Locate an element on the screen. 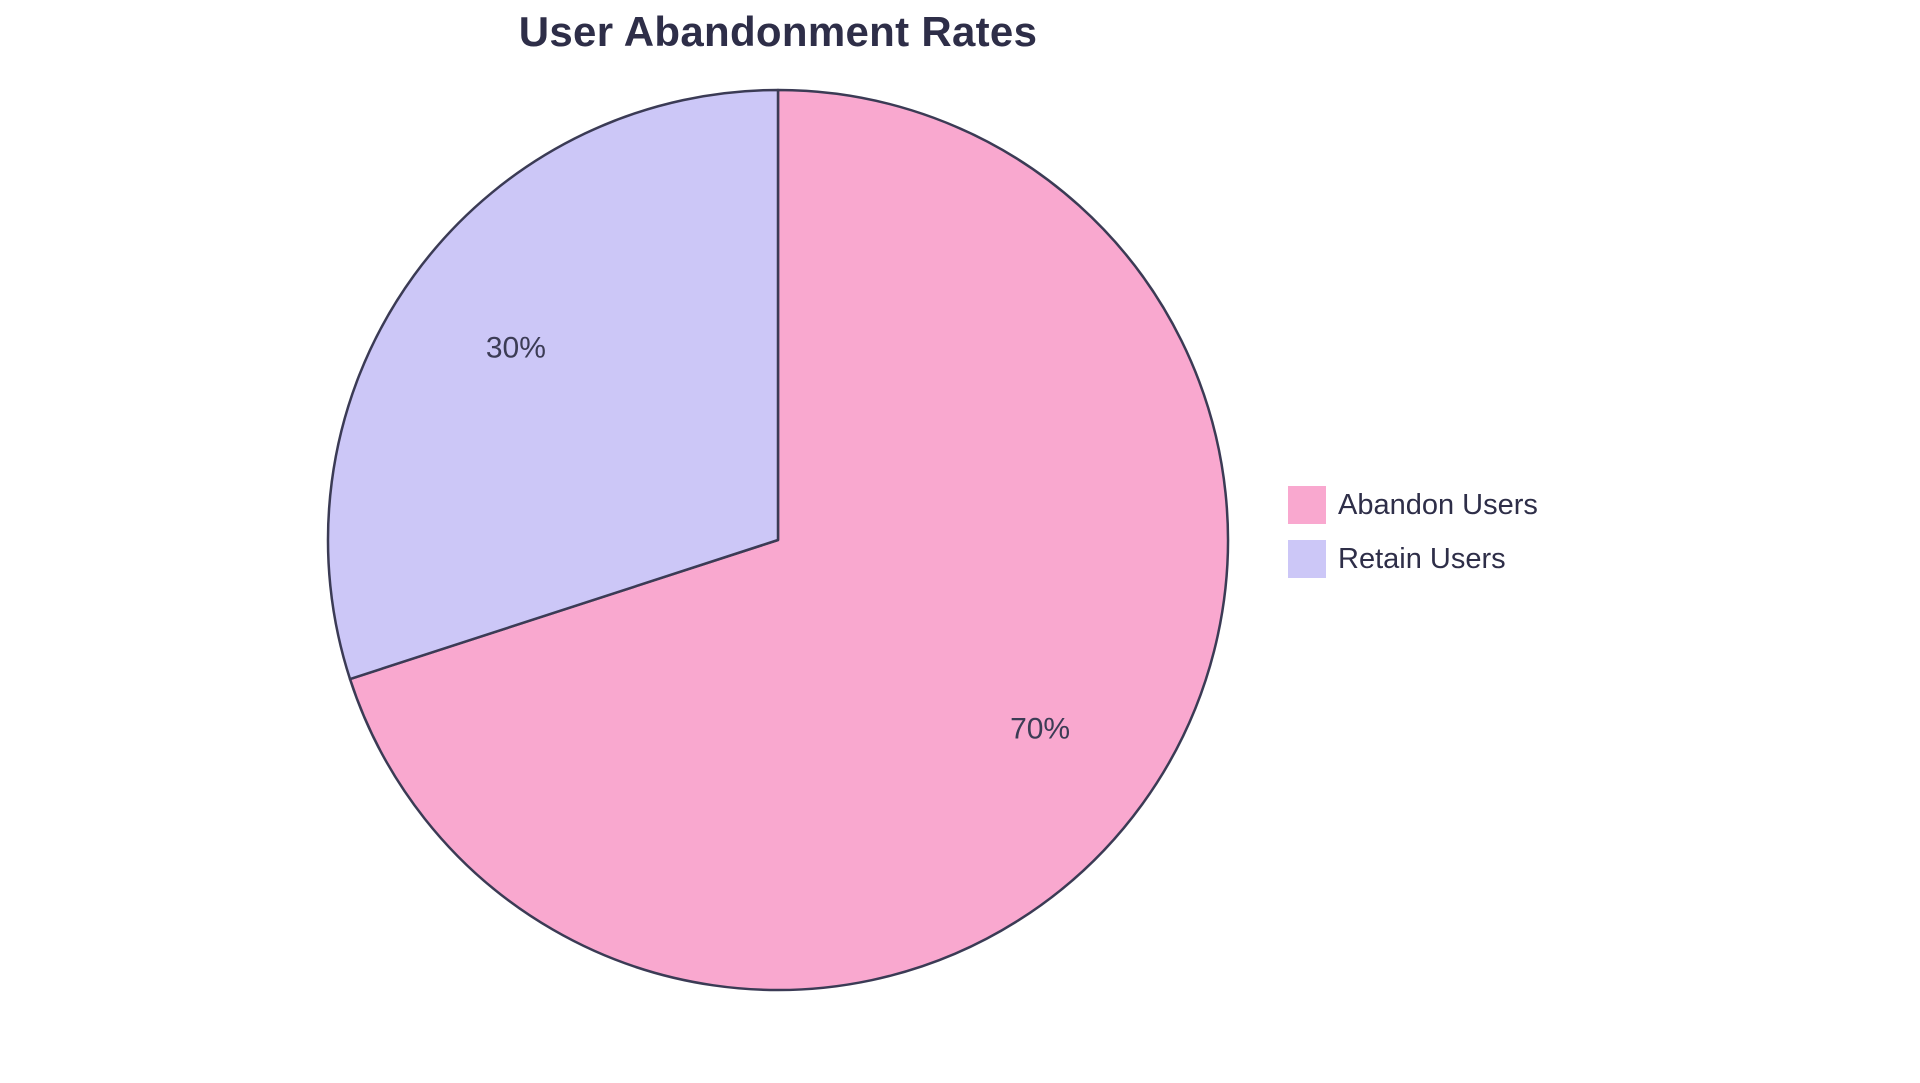 This screenshot has height=1083, width=1920. legend-item-abandon-users: Abandon Users is located at coordinates (1413, 505).